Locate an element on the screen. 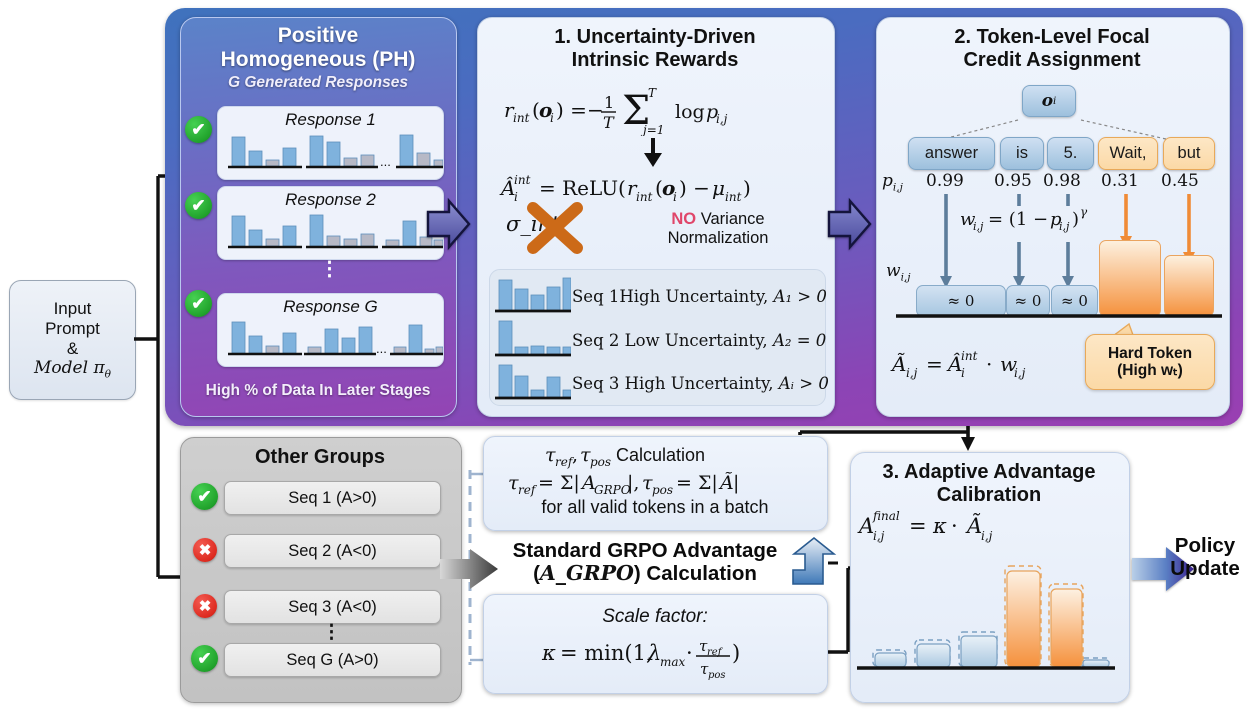 The height and width of the screenshot is (711, 1250). svg-text: pos is located at coordinates (600, 462).